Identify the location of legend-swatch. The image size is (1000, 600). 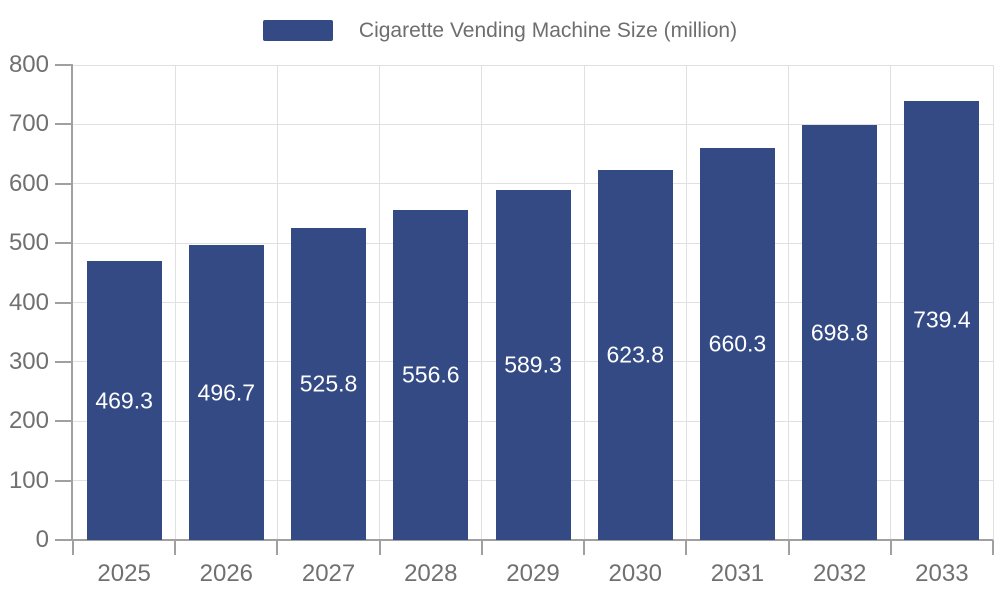
(297, 30).